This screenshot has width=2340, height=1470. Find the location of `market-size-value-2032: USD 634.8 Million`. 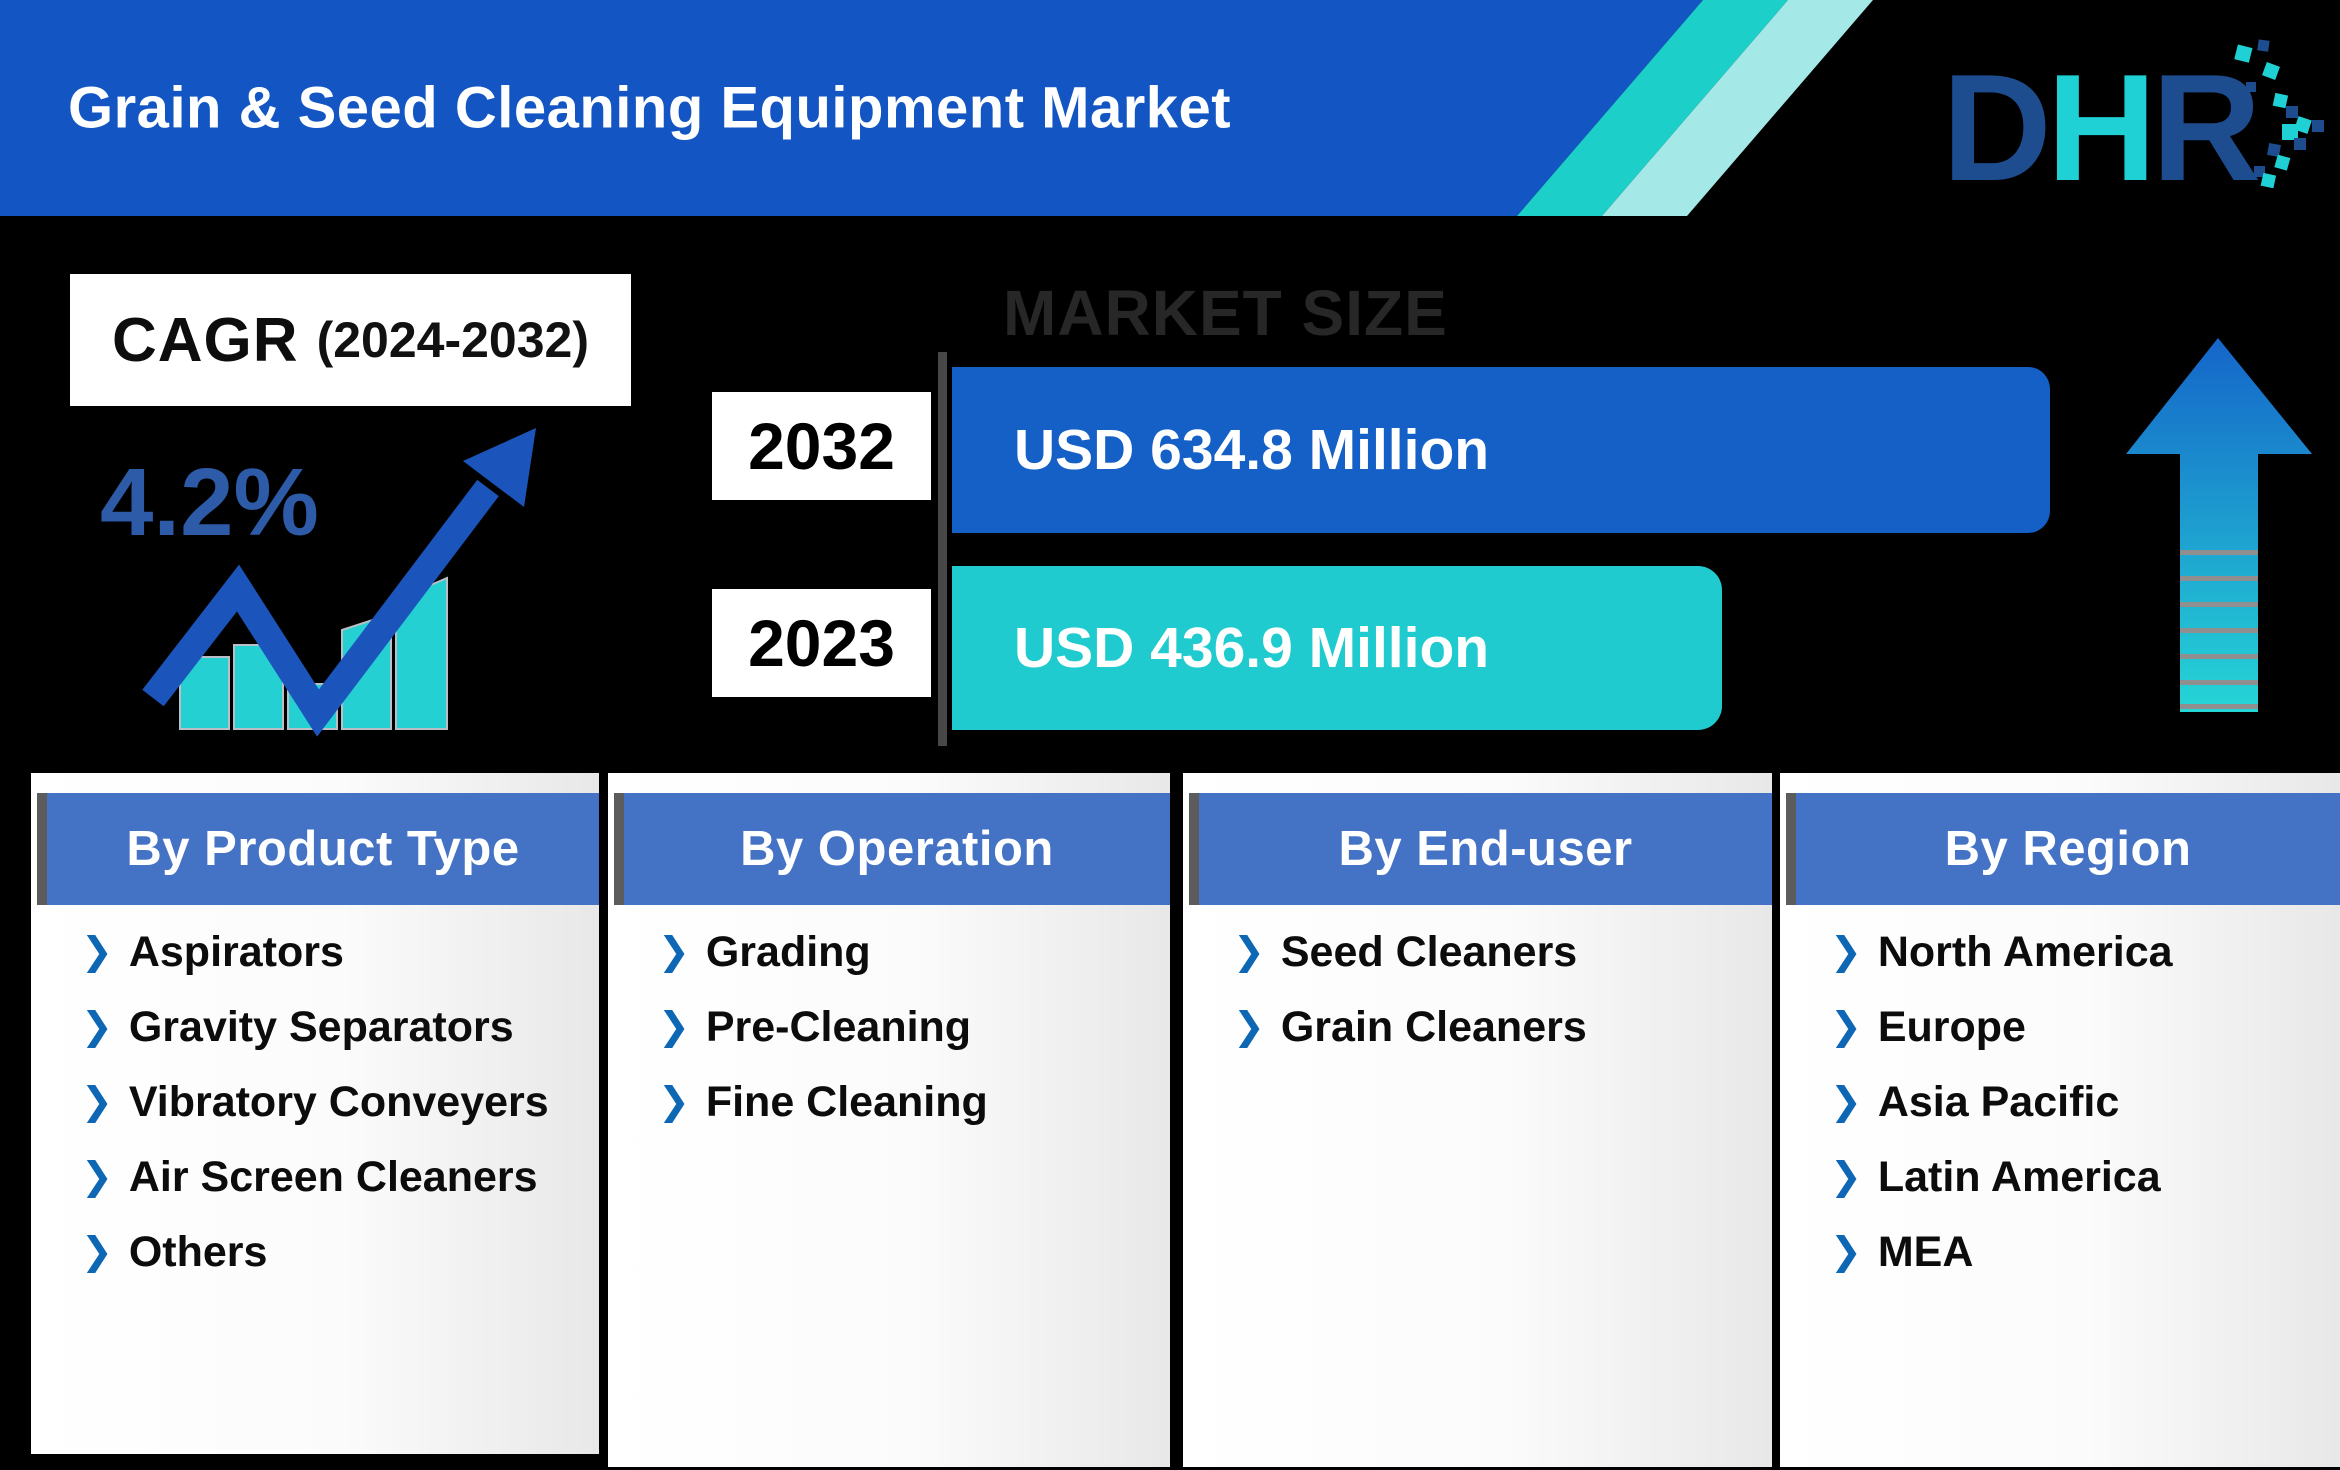

market-size-value-2032: USD 634.8 Million is located at coordinates (1252, 450).